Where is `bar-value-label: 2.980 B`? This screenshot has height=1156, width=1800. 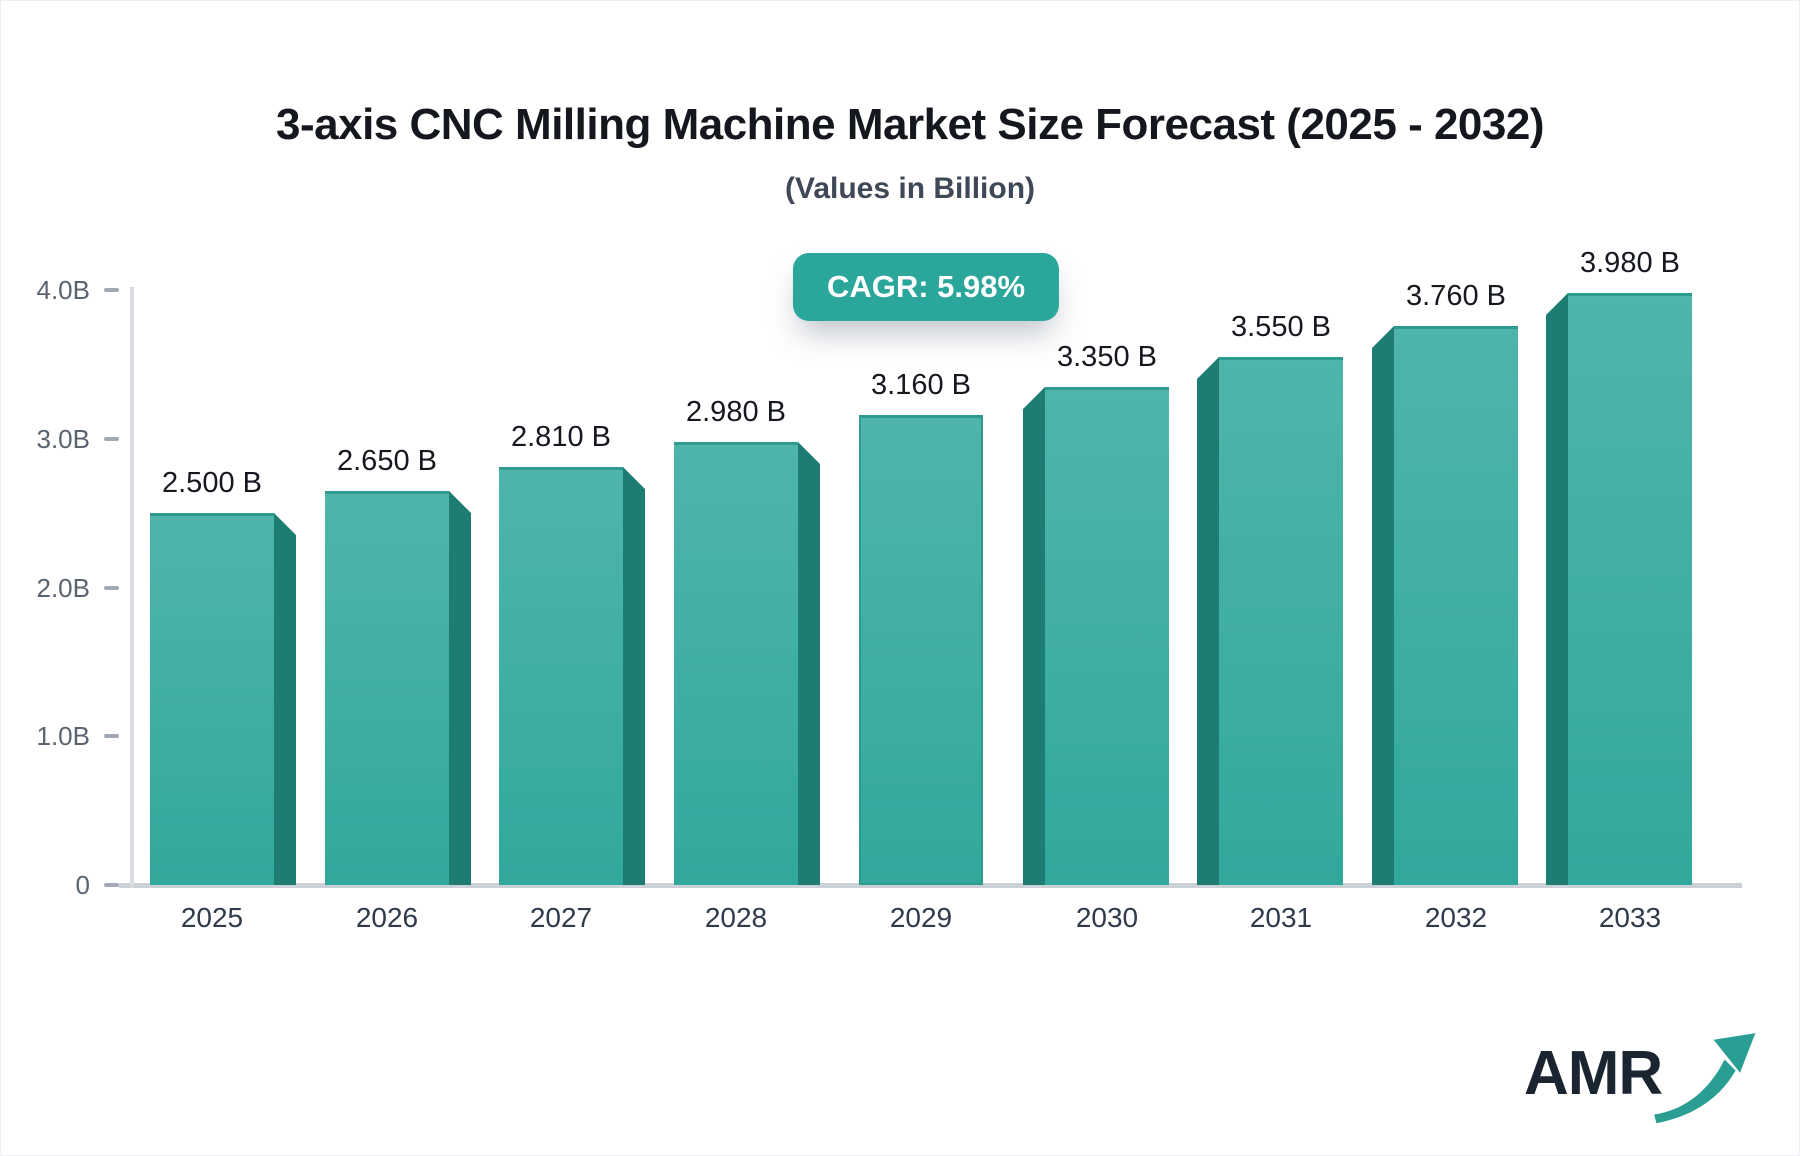
bar-value-label: 2.980 B is located at coordinates (736, 412).